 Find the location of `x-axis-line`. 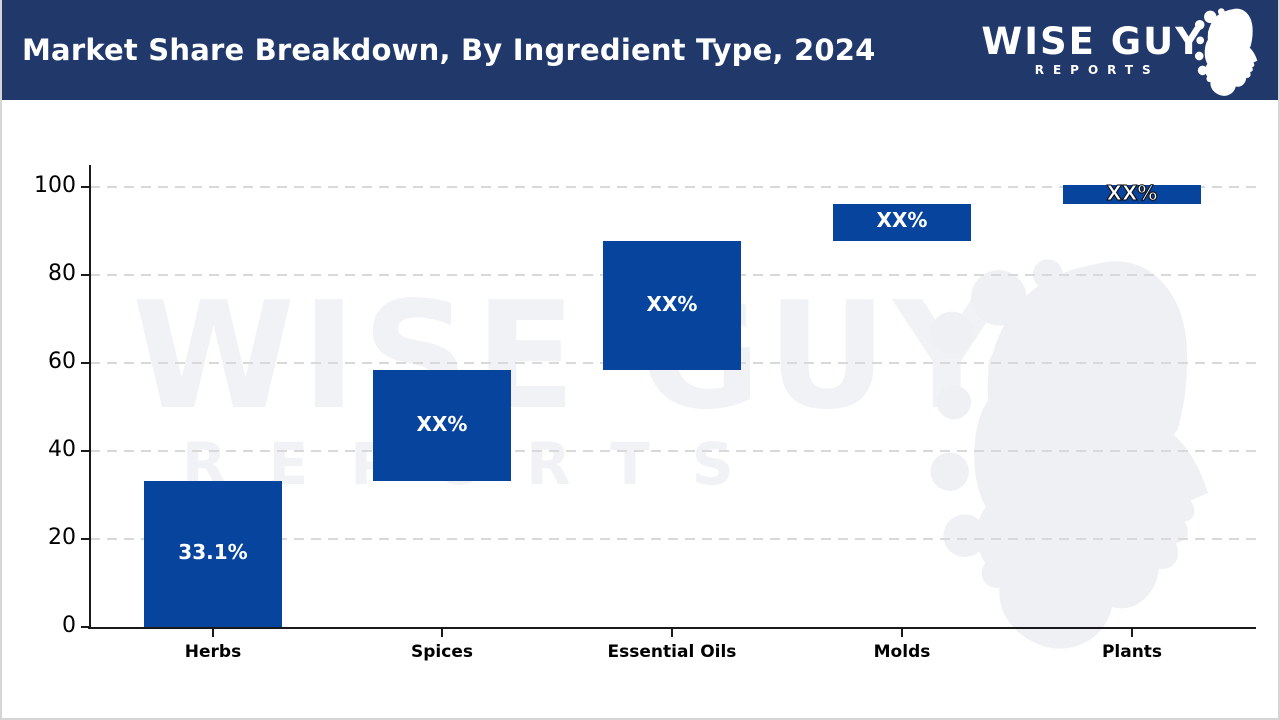

x-axis-line is located at coordinates (672, 628).